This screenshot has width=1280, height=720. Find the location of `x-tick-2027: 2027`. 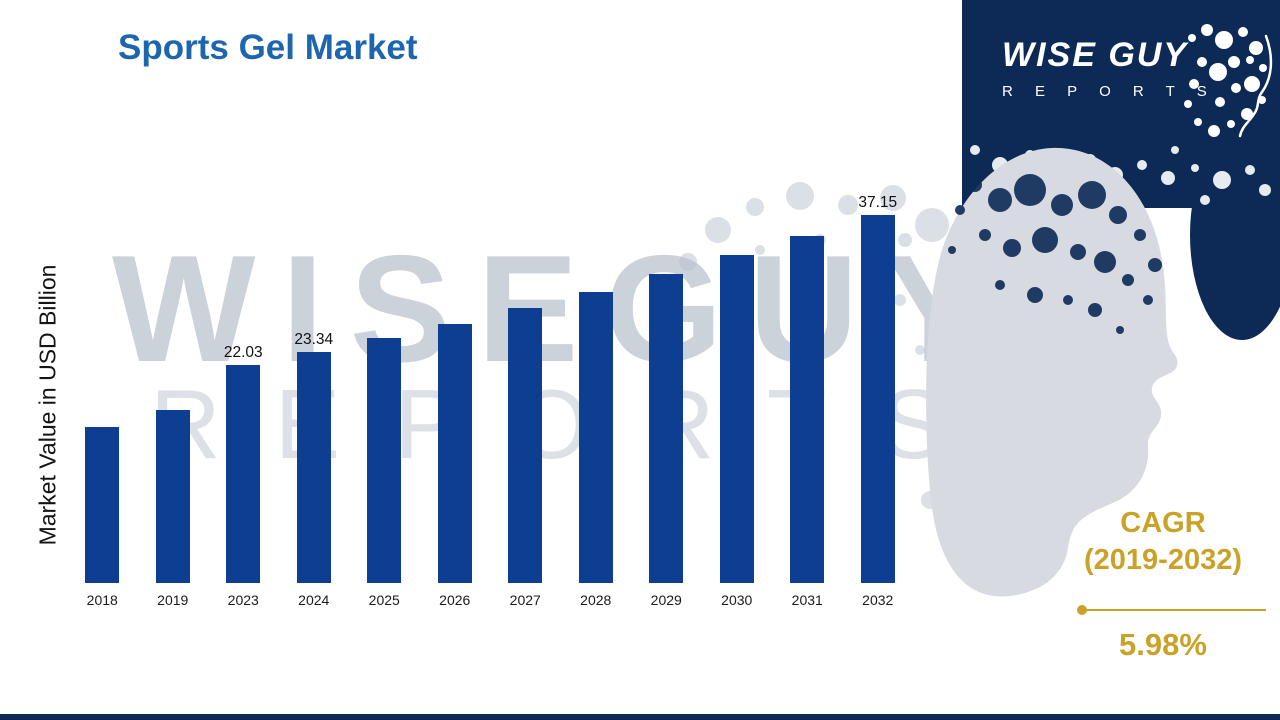

x-tick-2027: 2027 is located at coordinates (525, 600).